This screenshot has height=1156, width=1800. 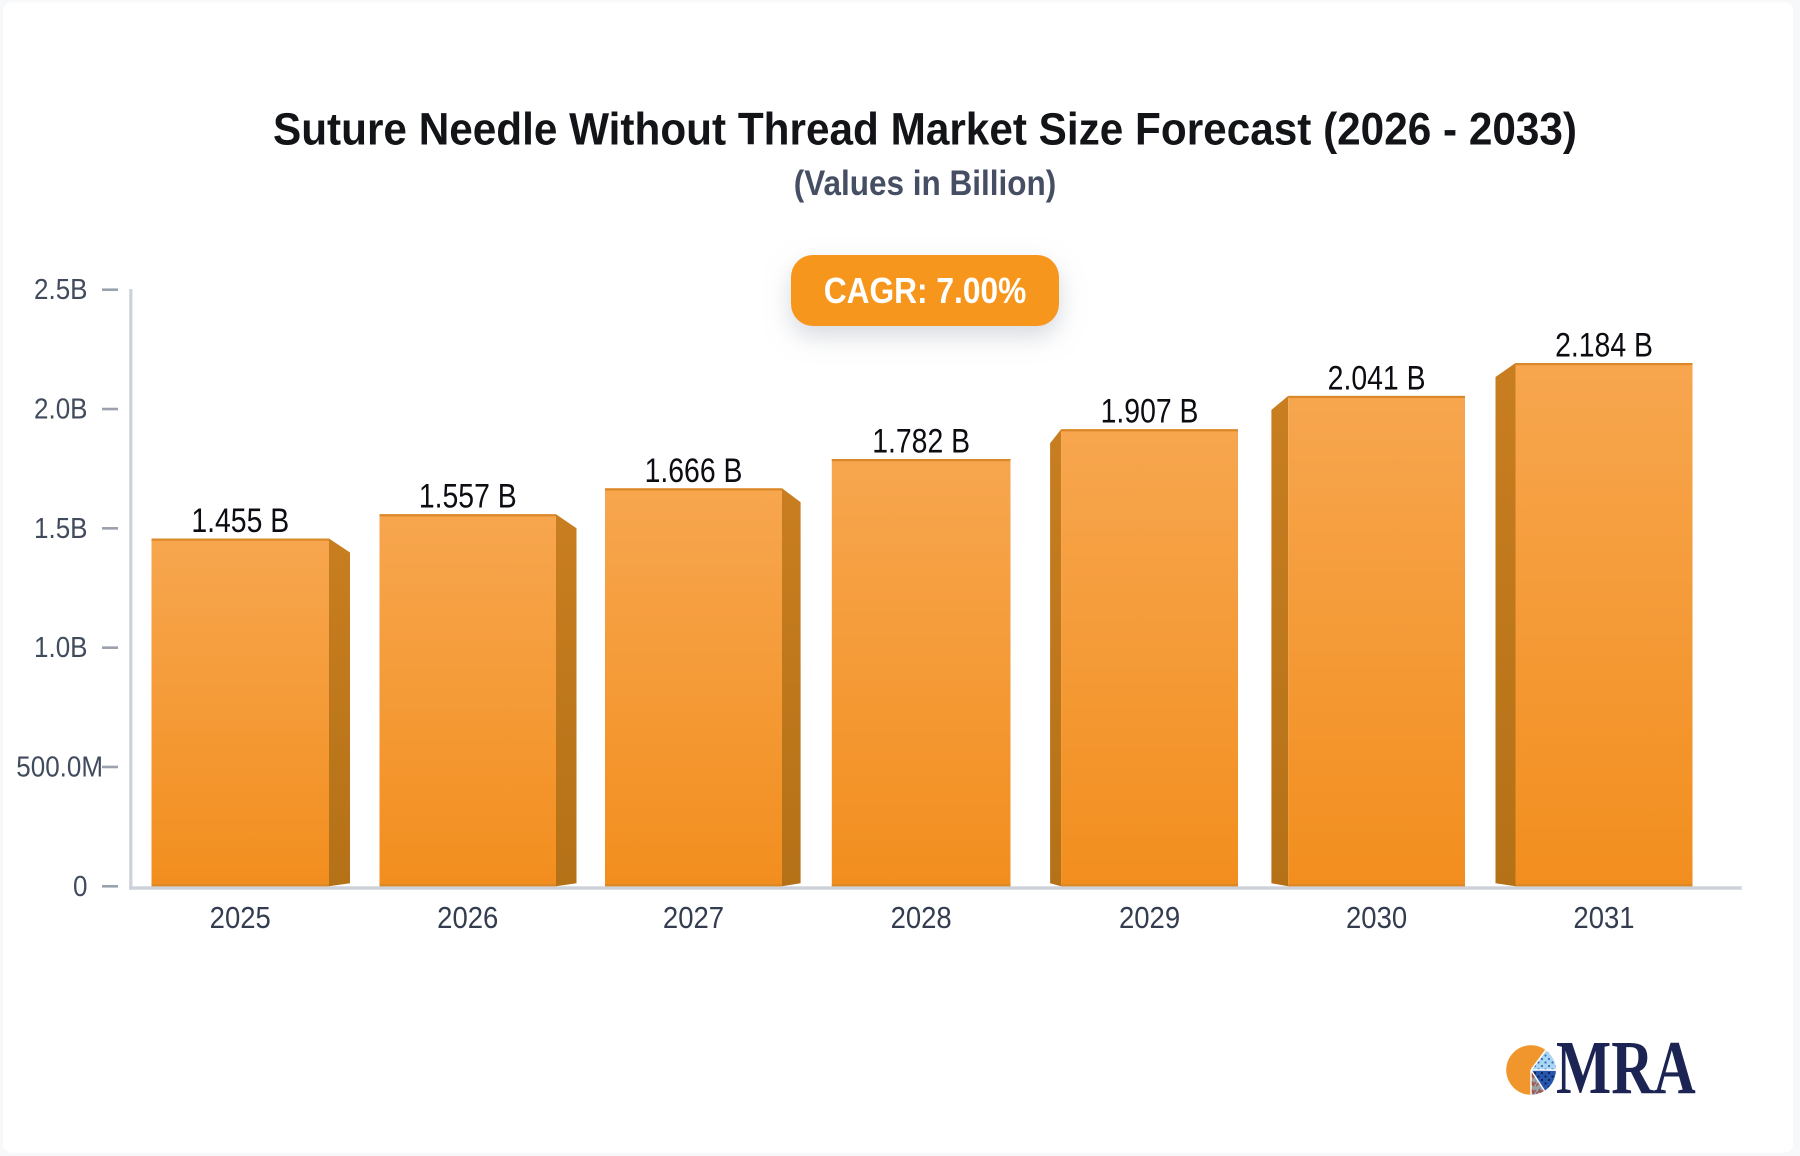 I want to click on svg-text: MRA, so click(x=1626, y=1066).